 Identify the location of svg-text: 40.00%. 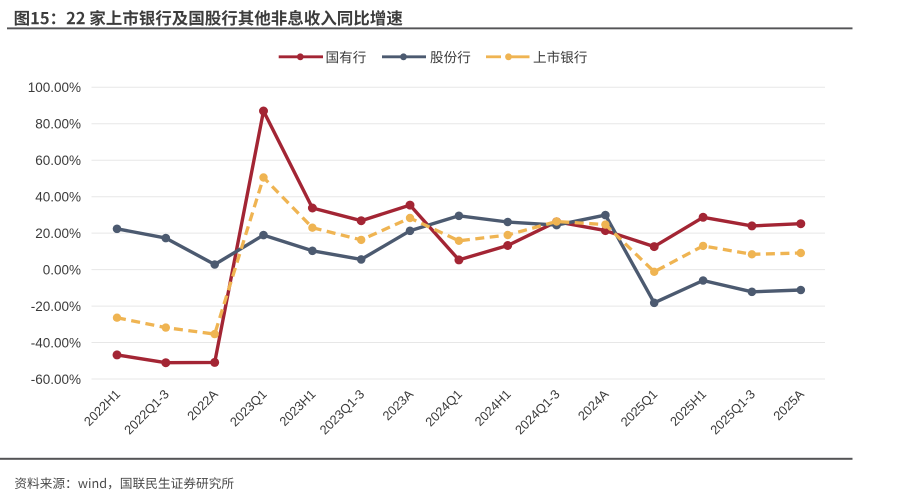
(58, 197).